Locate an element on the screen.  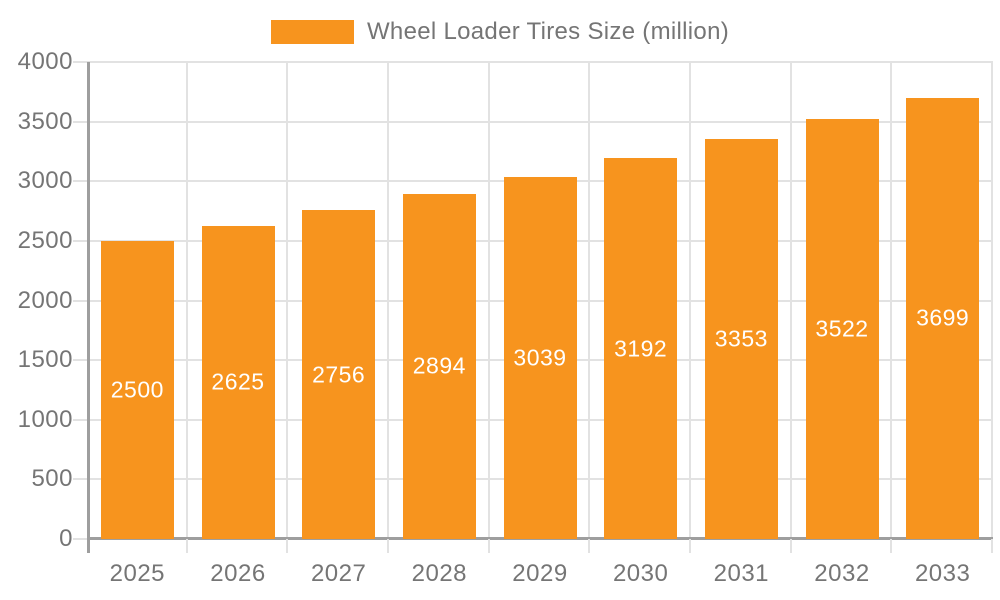
y-axis-labels: 0 500 1000 1500 2000 2500 3000 3500 4000 is located at coordinates (36, 300).